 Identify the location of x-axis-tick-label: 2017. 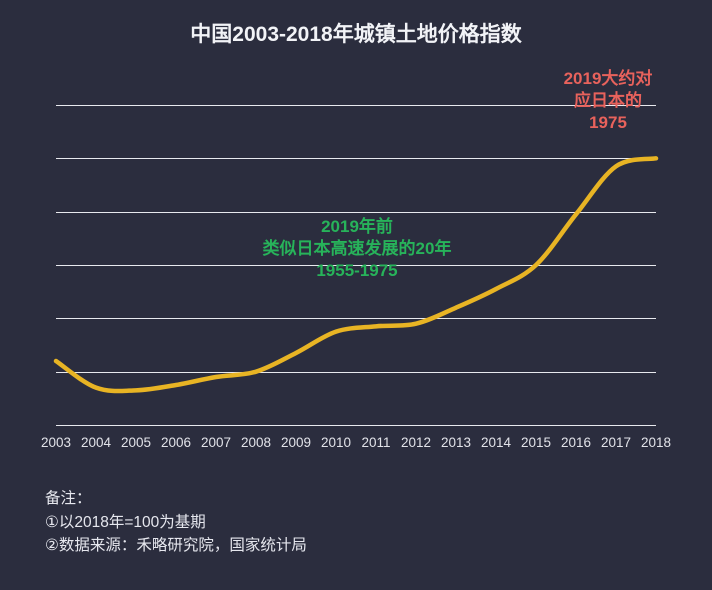
(616, 442).